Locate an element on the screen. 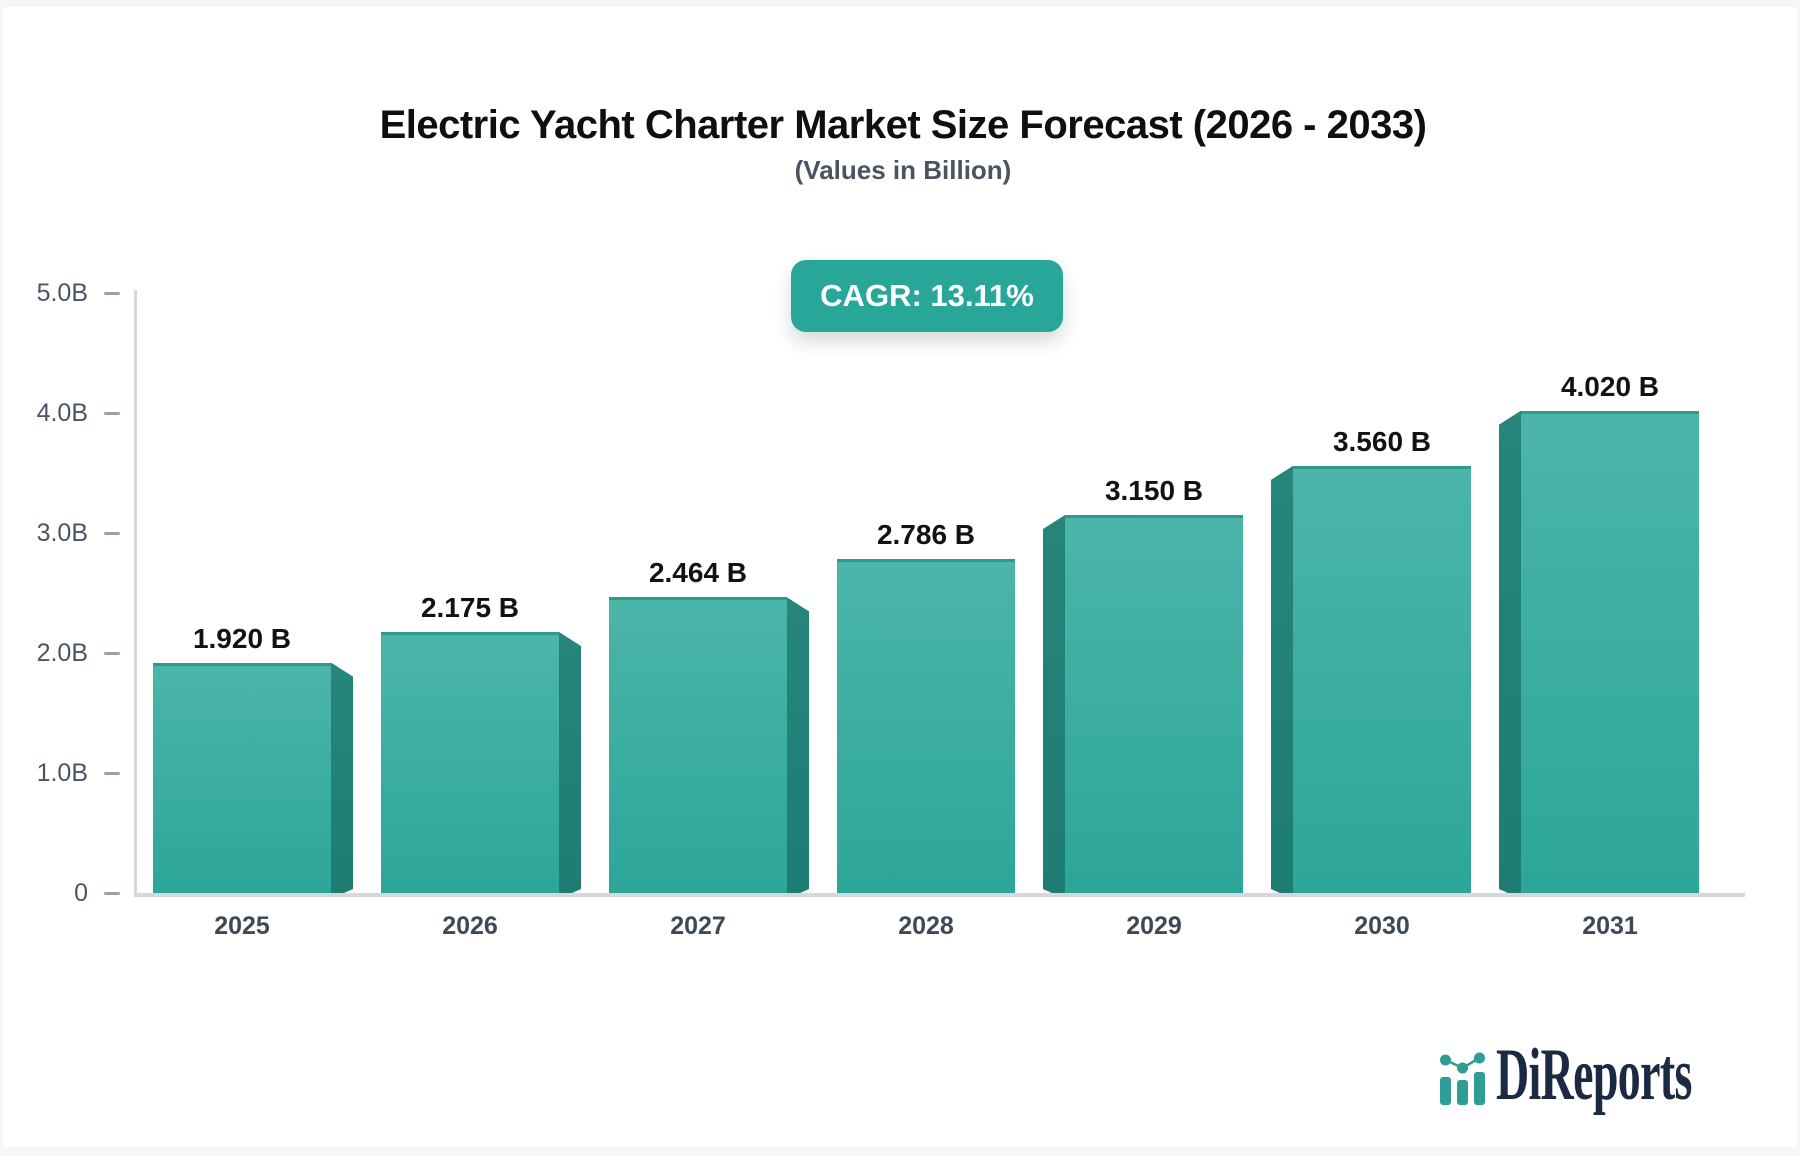 The width and height of the screenshot is (1800, 1156). bar-group-2026: 2.175 B 2026 is located at coordinates (470, 767).